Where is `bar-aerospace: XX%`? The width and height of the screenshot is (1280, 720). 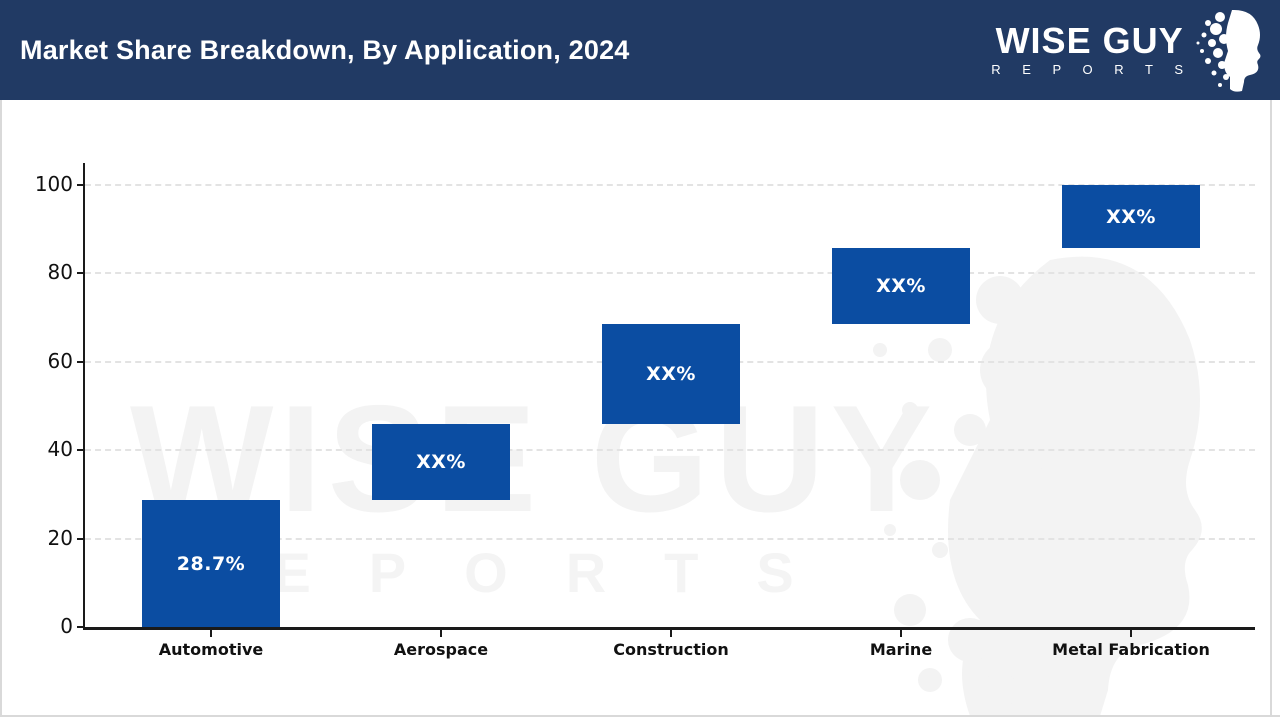 bar-aerospace: XX% is located at coordinates (441, 462).